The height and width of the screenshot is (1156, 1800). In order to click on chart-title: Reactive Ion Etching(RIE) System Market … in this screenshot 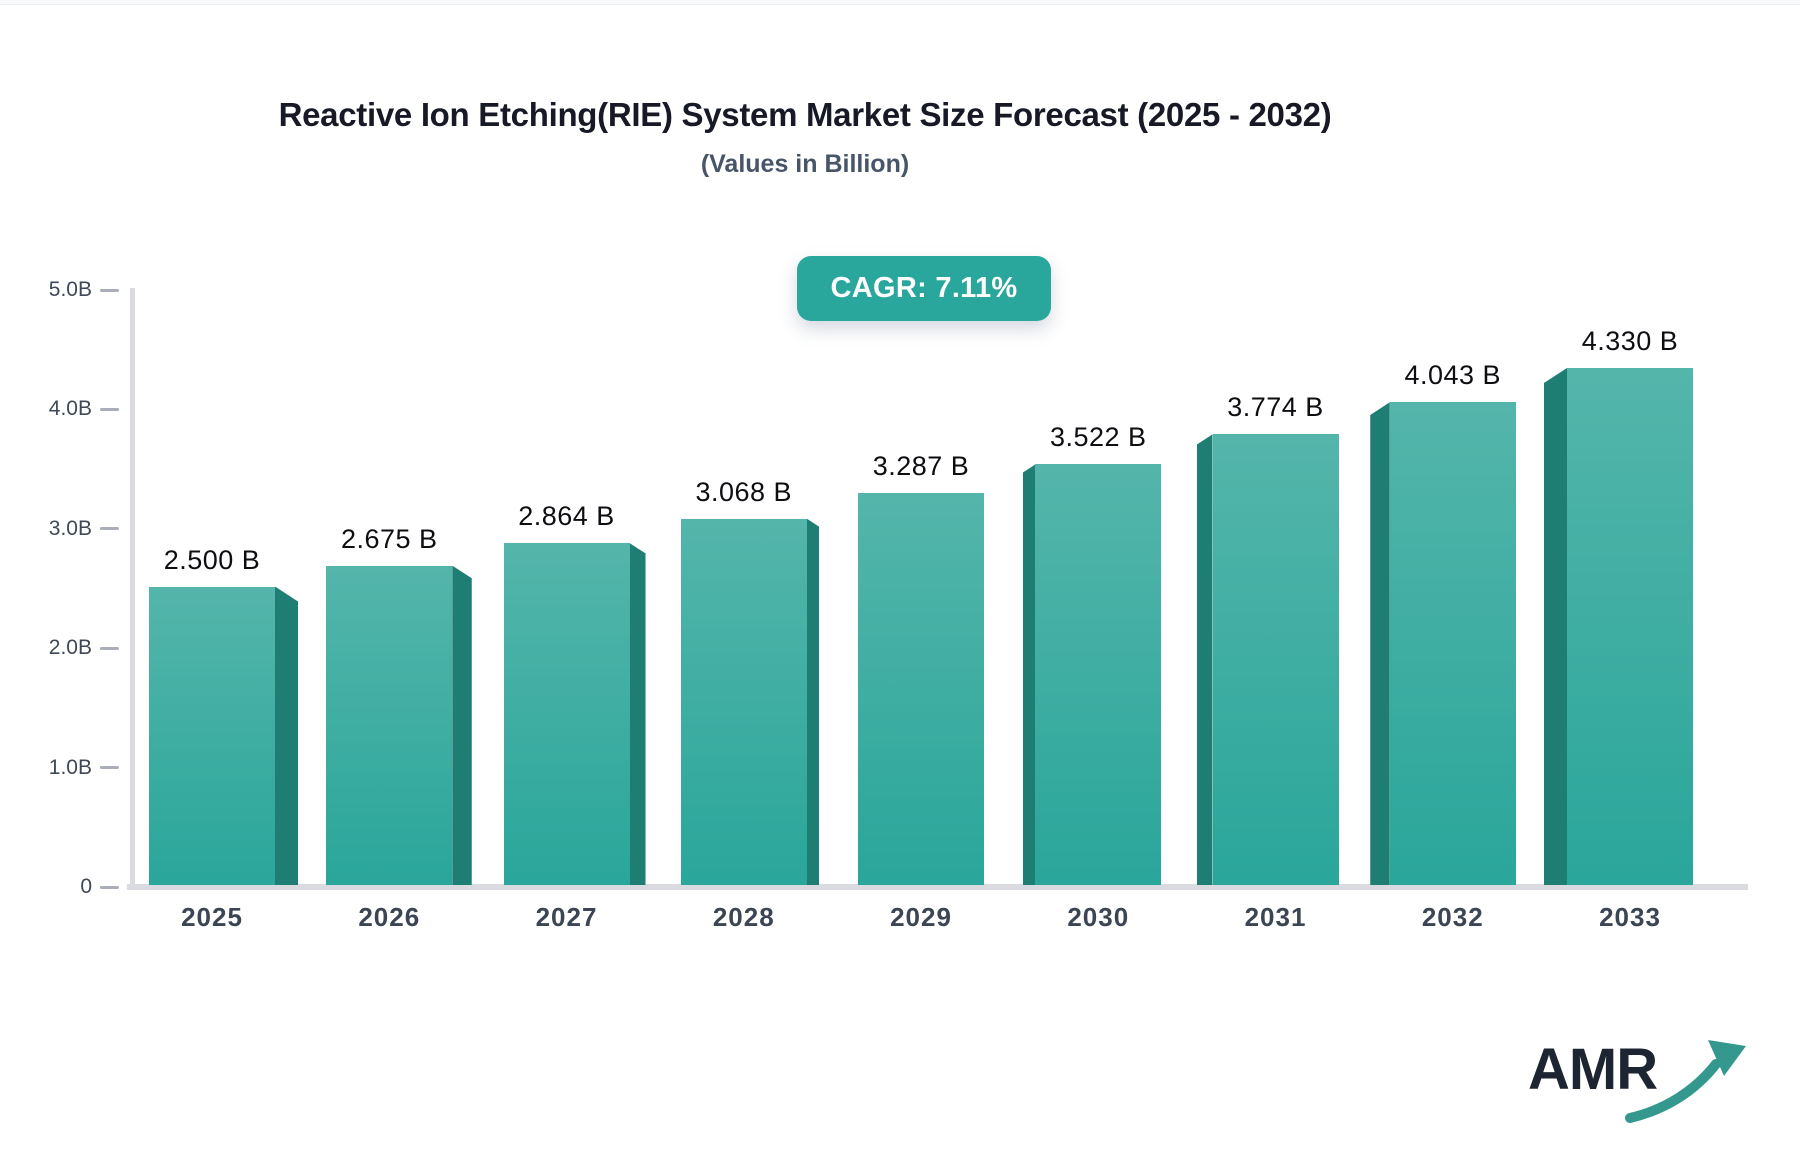, I will do `click(805, 114)`.